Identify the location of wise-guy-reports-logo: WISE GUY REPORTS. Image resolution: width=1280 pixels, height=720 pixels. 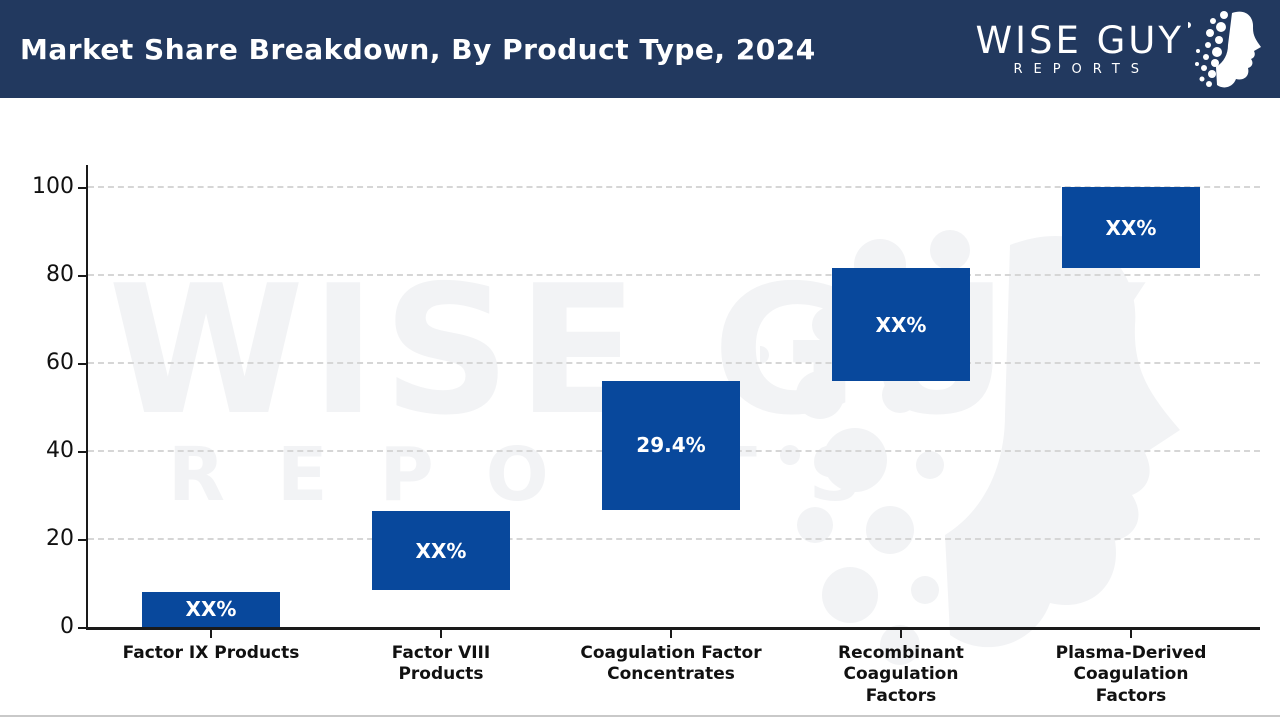
(1121, 49).